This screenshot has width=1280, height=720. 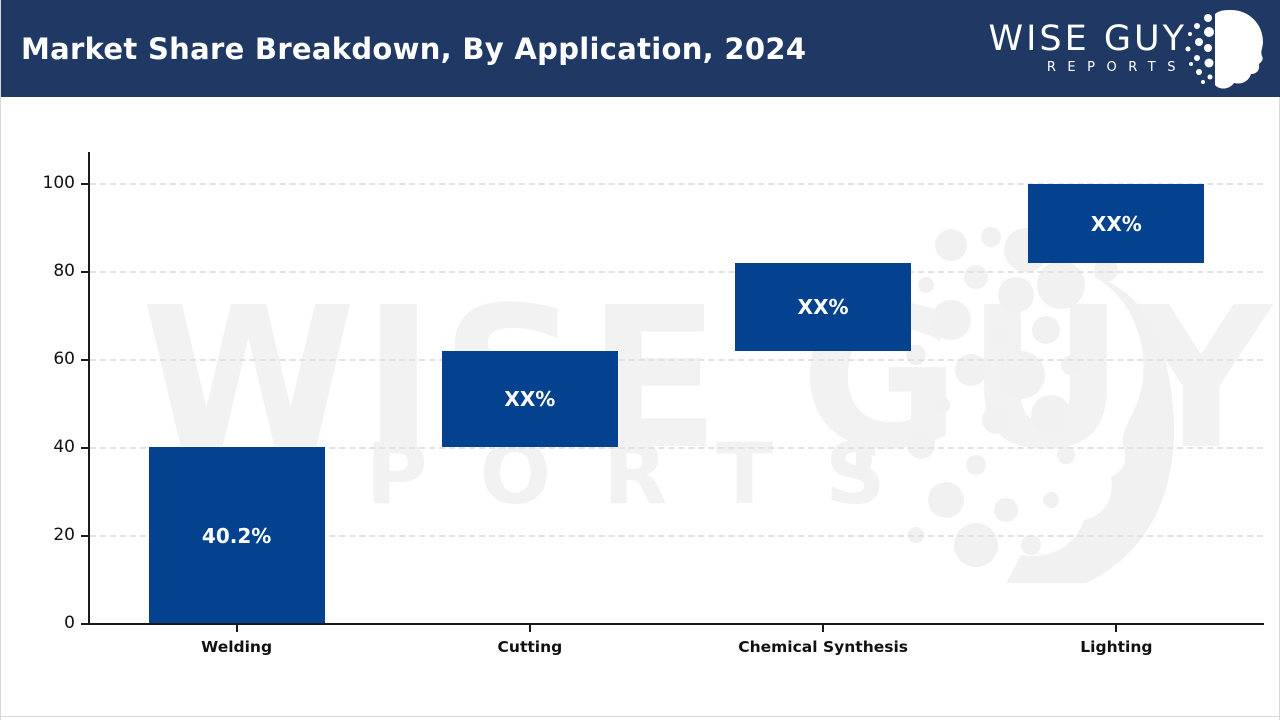 What do you see at coordinates (58, 183) in the screenshot?
I see `y-tick-label: 100` at bounding box center [58, 183].